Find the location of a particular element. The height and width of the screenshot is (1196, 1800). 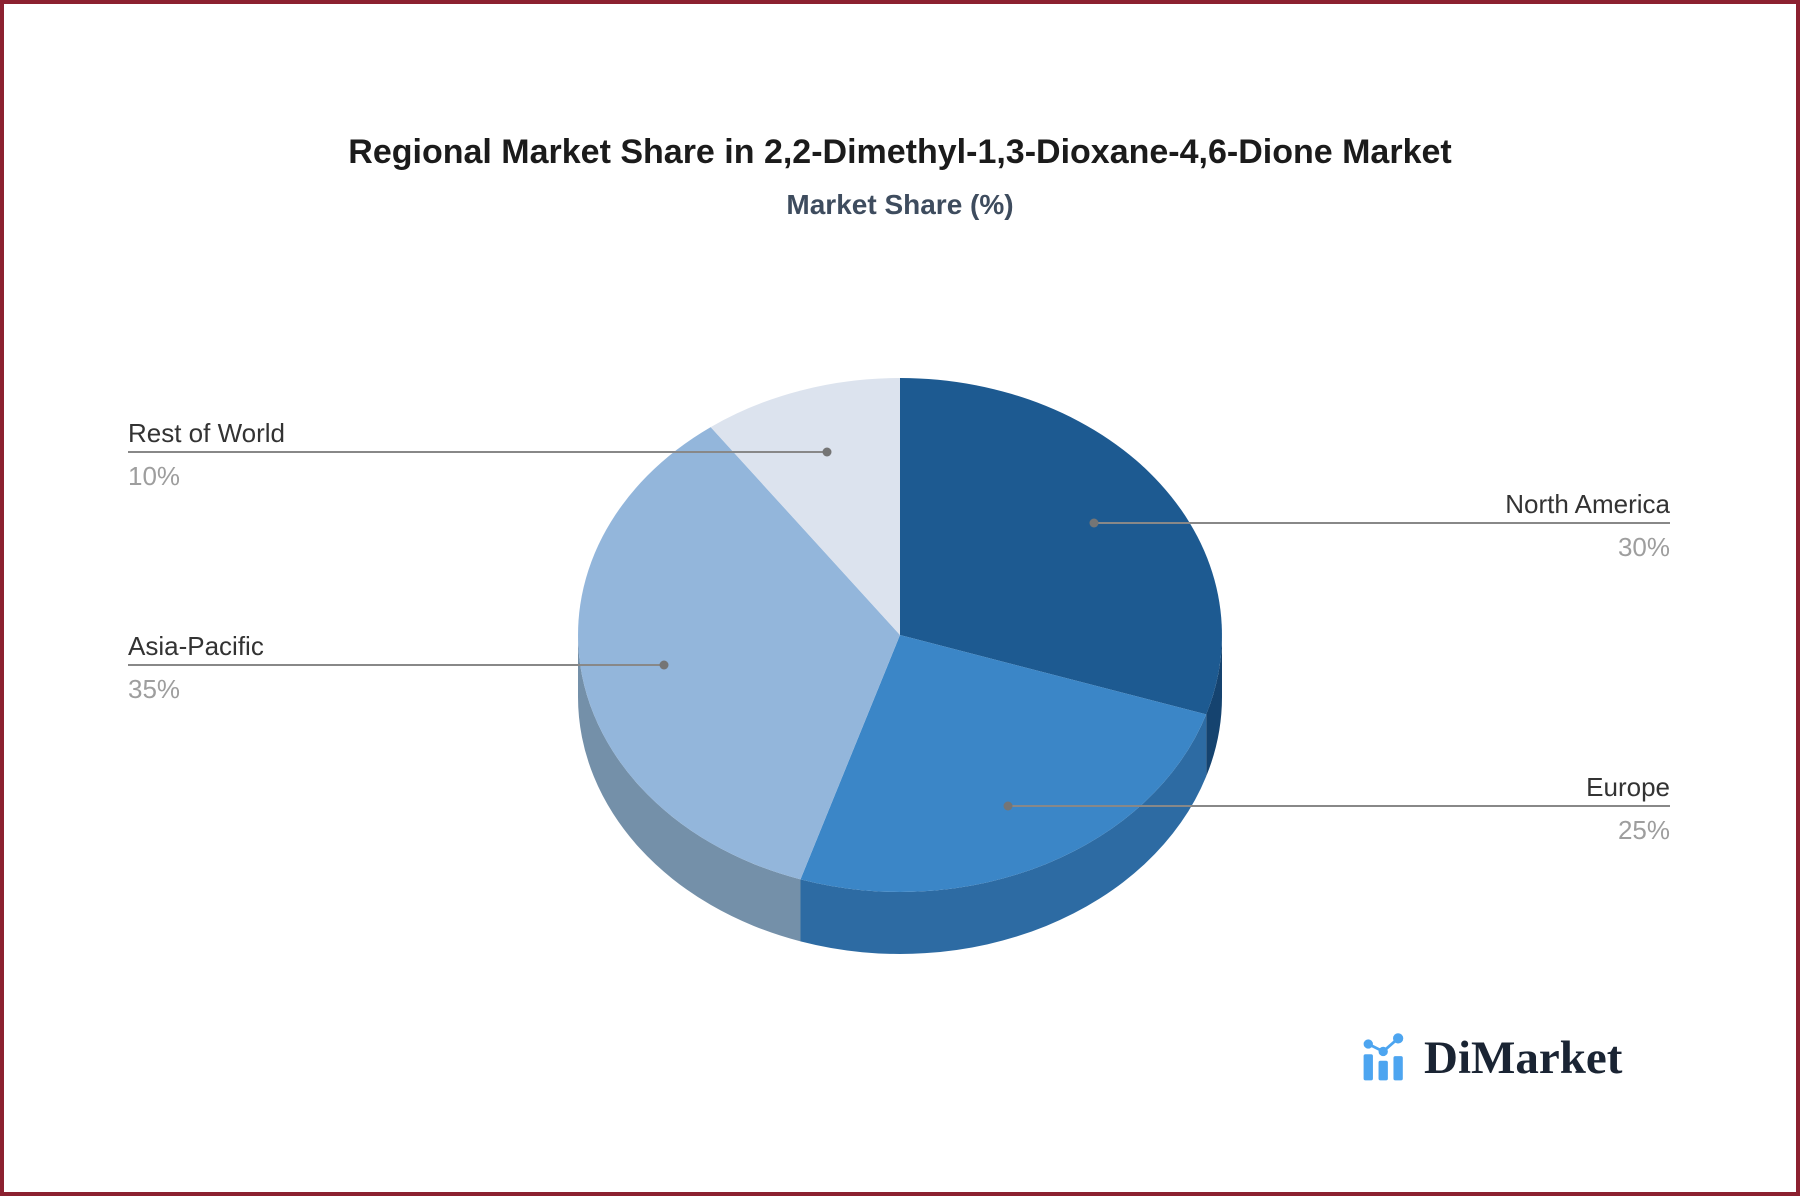

pie-slice-side-north-america is located at coordinates (1214, 706).